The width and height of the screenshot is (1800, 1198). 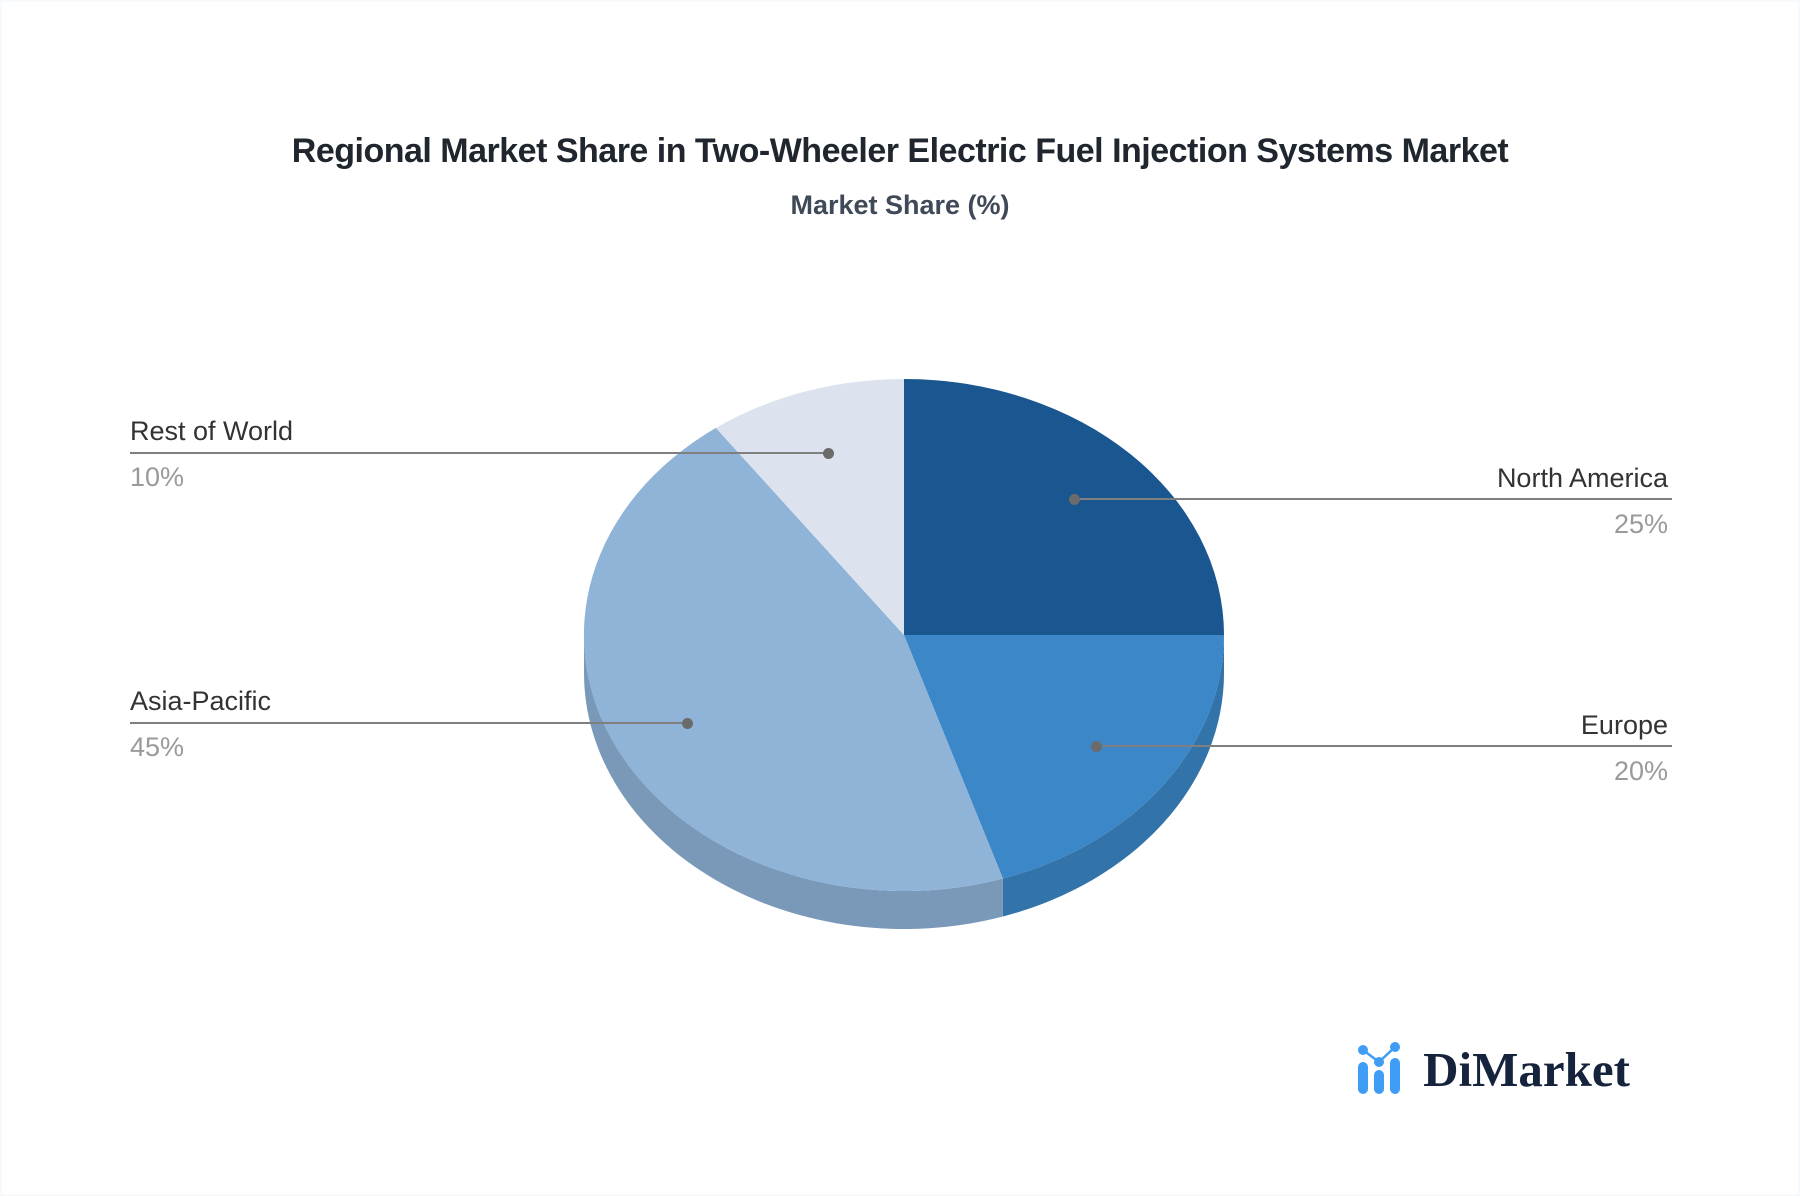 I want to click on chart-subtitle: Market Share (%), so click(x=900, y=205).